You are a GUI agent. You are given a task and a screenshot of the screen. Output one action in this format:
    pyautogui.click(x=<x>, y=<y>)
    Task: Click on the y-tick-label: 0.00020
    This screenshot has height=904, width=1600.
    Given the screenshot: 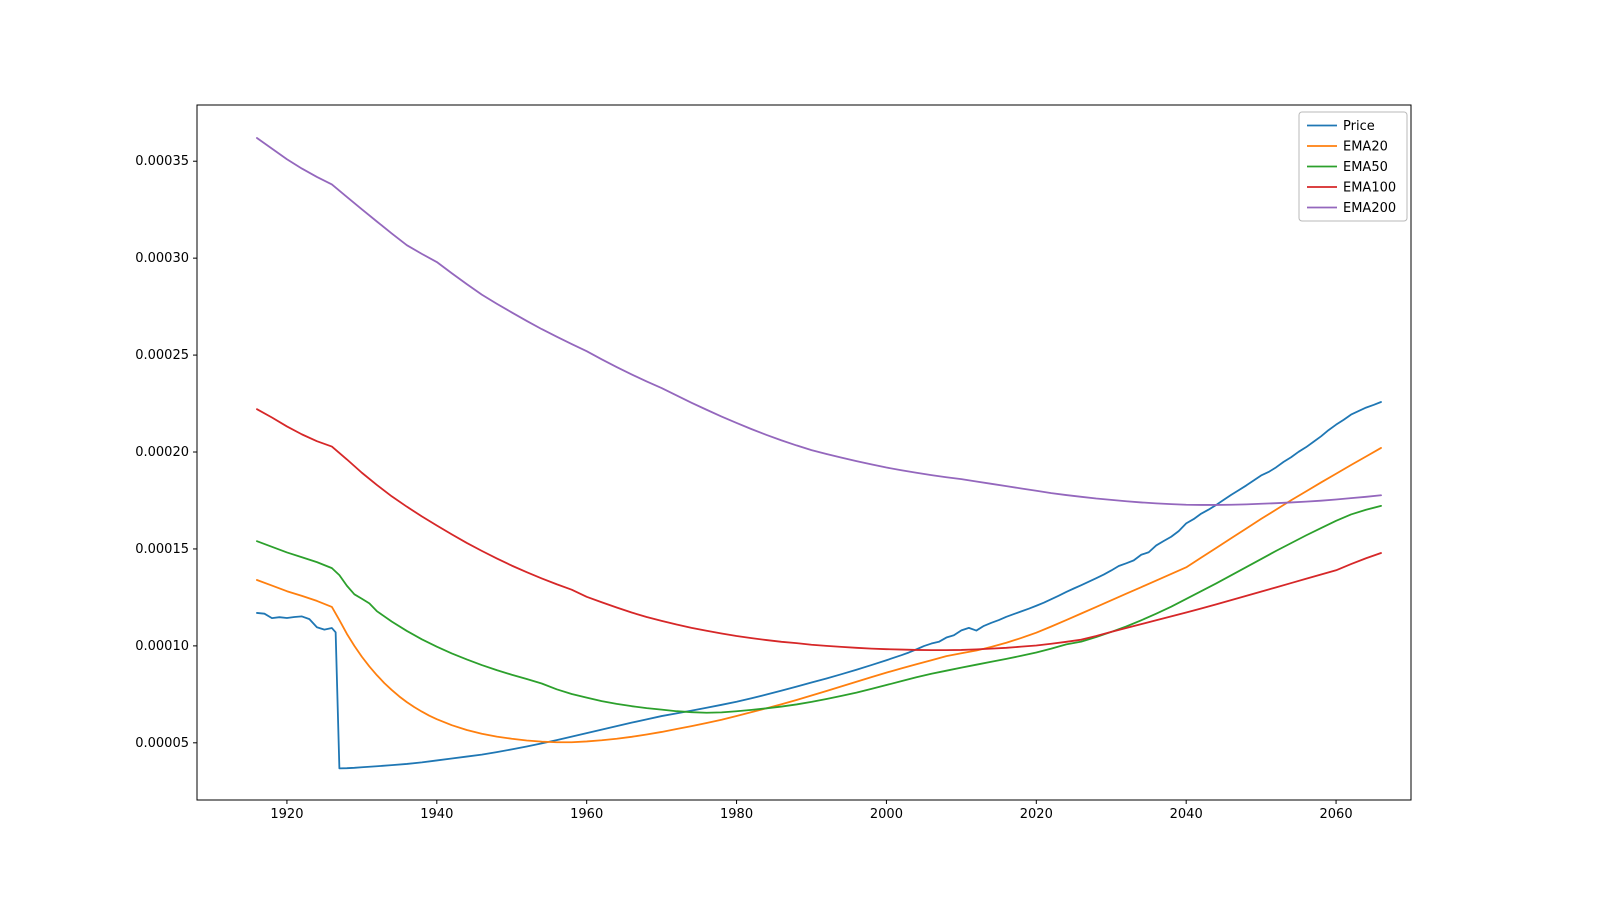 What is the action you would take?
    pyautogui.click(x=162, y=452)
    